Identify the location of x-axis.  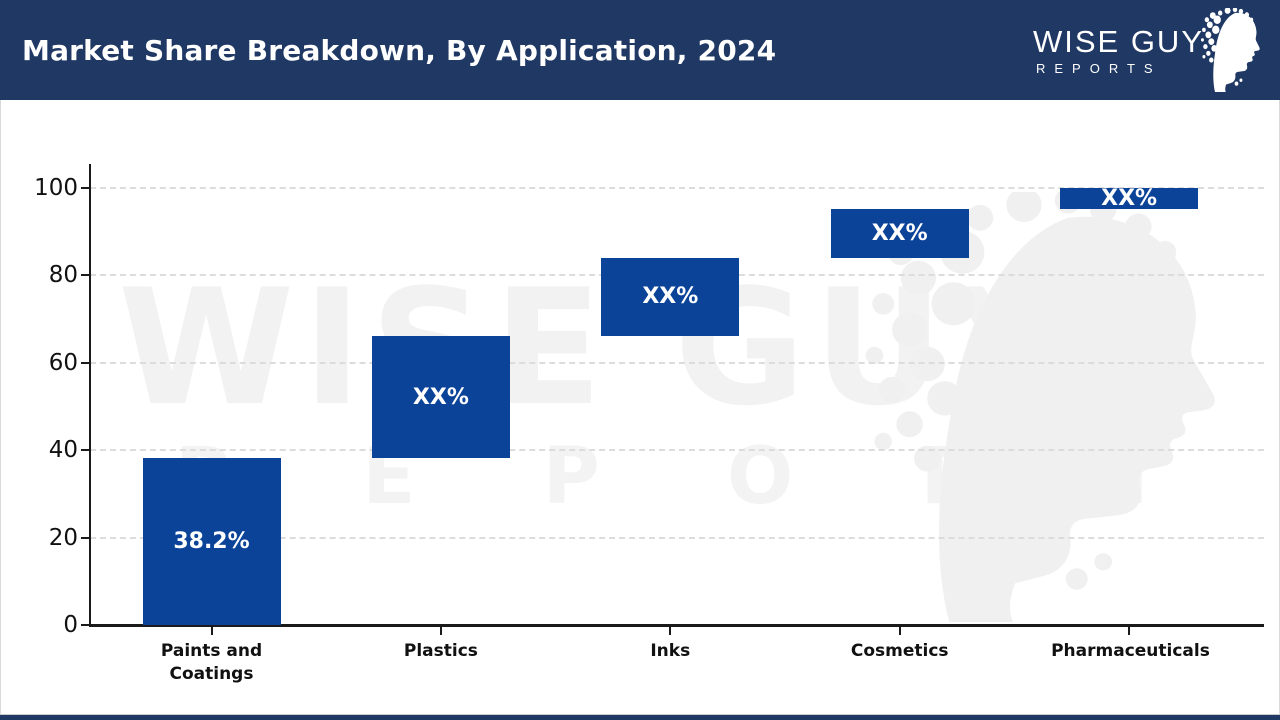
(676, 625).